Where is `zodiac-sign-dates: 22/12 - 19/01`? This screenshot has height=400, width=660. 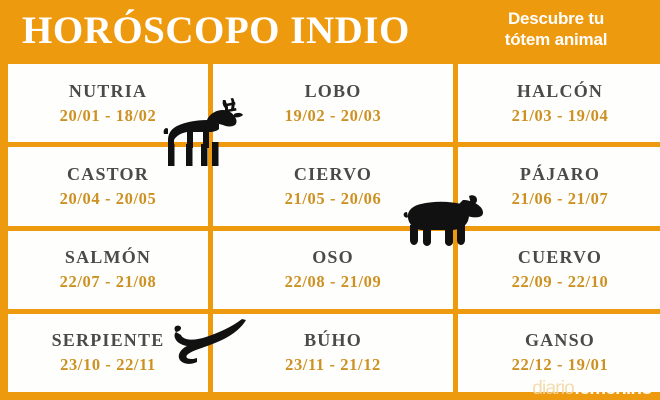 zodiac-sign-dates: 22/12 - 19/01 is located at coordinates (560, 365).